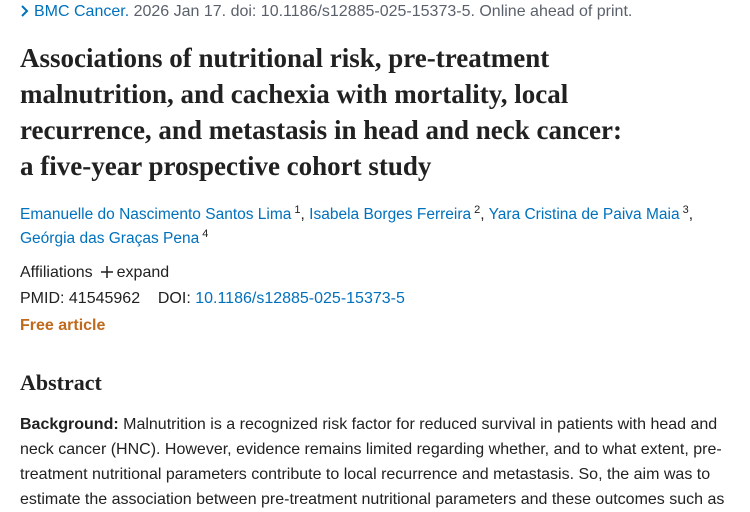 Image resolution: width=750 pixels, height=512 pixels. Describe the element at coordinates (685, 210) in the screenshot. I see `affiliation-ref: 3` at that location.